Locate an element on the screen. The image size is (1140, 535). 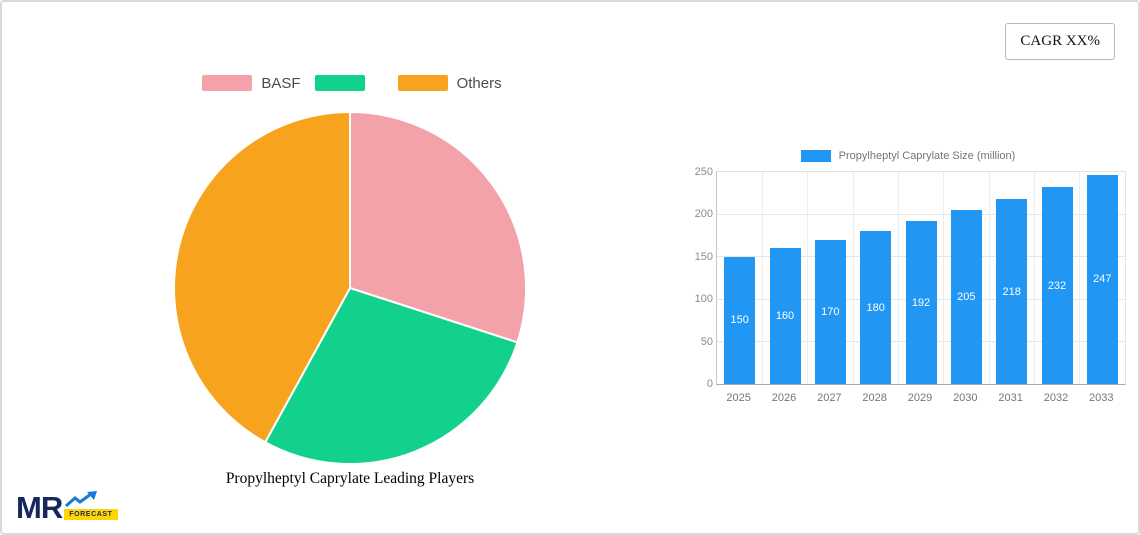
x-axis-label-2030: 2030 is located at coordinates (965, 398).